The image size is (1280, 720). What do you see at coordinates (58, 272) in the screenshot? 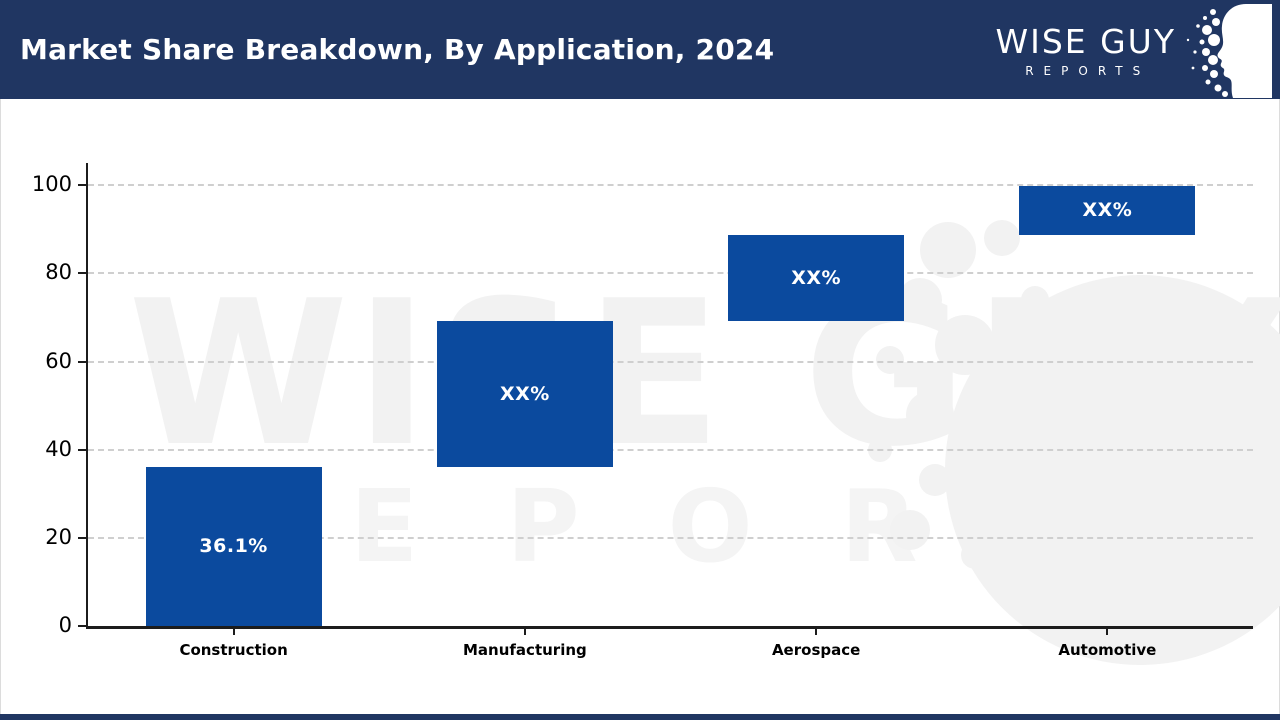
I see `y-tick-label: 80` at bounding box center [58, 272].